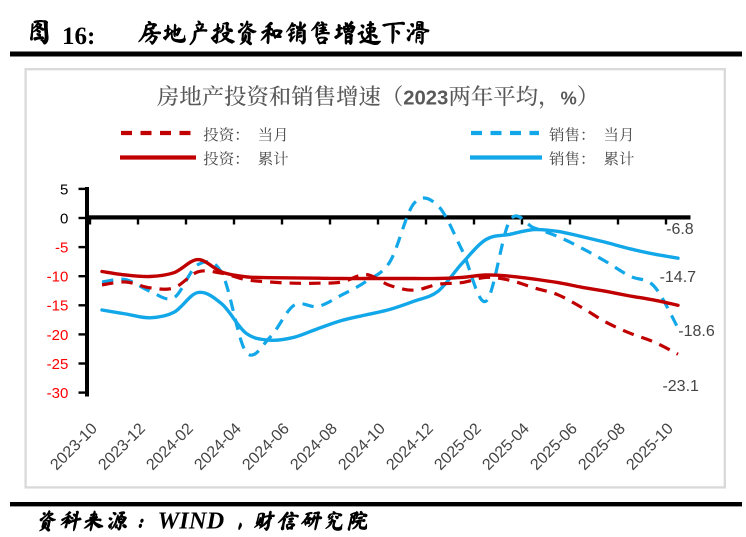 Image resolution: width=746 pixels, height=537 pixels. What do you see at coordinates (64, 218) in the screenshot?
I see `svg-text: 0` at bounding box center [64, 218].